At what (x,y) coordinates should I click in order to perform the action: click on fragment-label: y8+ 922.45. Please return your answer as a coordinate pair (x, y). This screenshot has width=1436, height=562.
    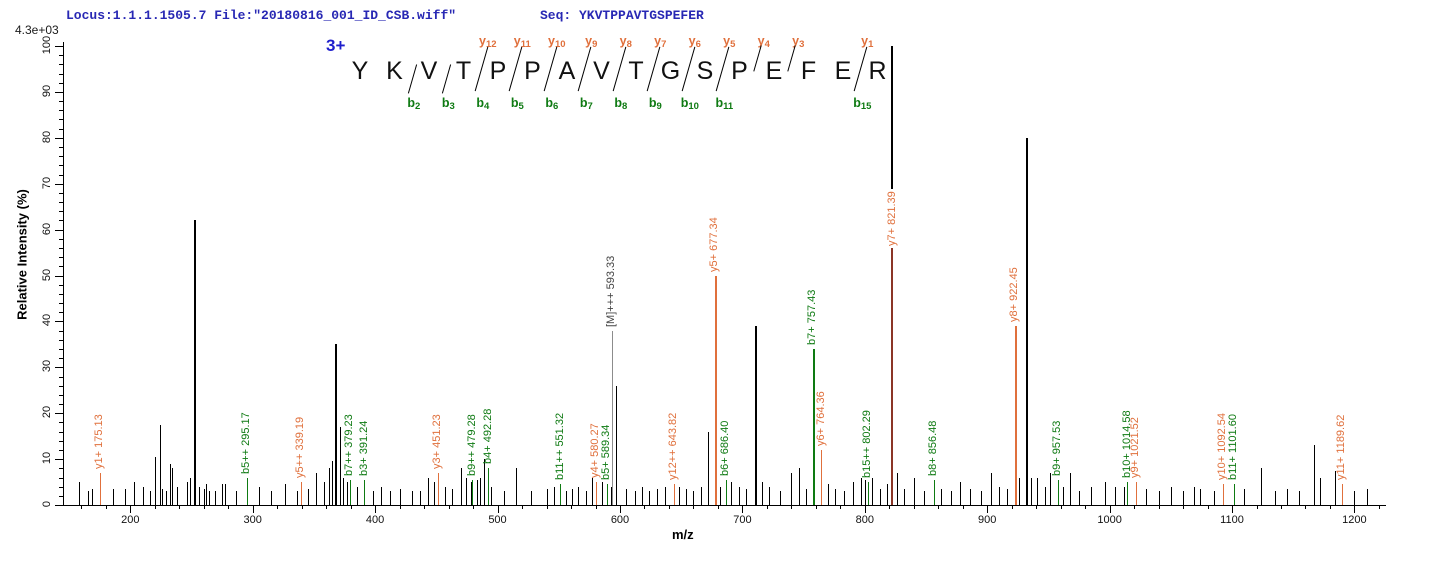
    Looking at the image, I should click on (1014, 294).